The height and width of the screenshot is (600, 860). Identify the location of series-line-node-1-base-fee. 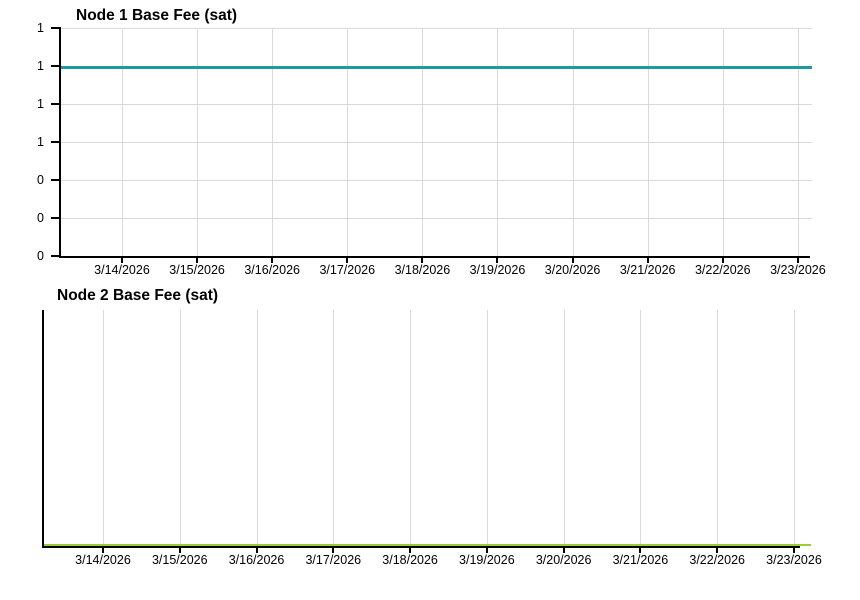
(436, 67).